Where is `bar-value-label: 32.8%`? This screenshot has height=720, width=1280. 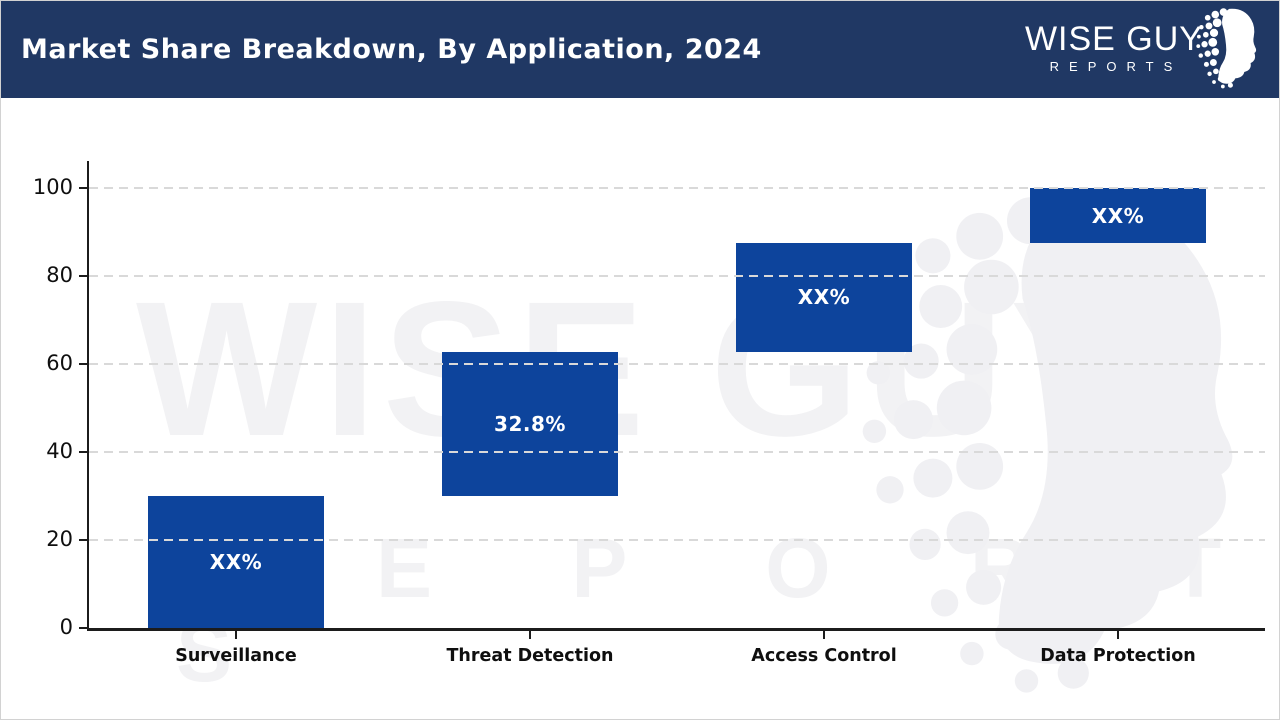
bar-value-label: 32.8% is located at coordinates (530, 423).